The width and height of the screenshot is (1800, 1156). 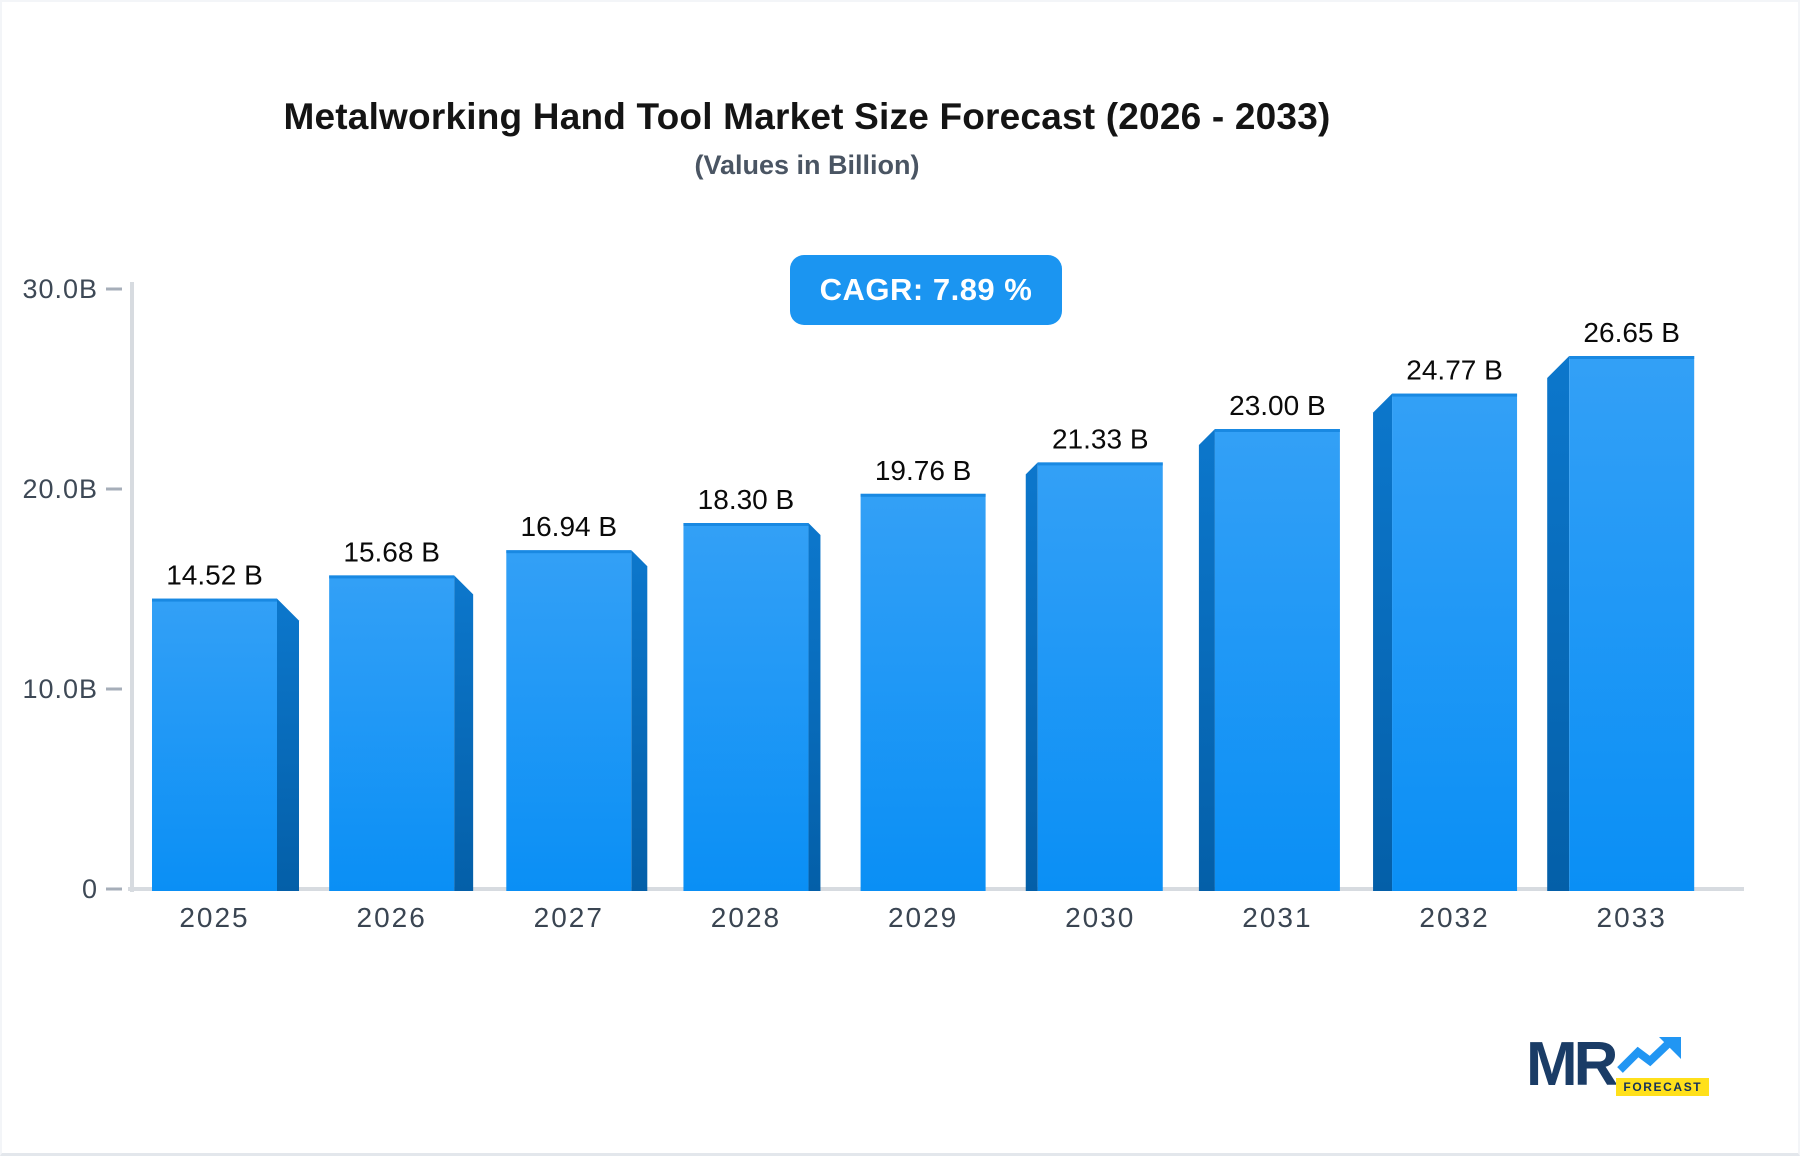 What do you see at coordinates (1031, 676) in the screenshot?
I see `bar-2030-side-face` at bounding box center [1031, 676].